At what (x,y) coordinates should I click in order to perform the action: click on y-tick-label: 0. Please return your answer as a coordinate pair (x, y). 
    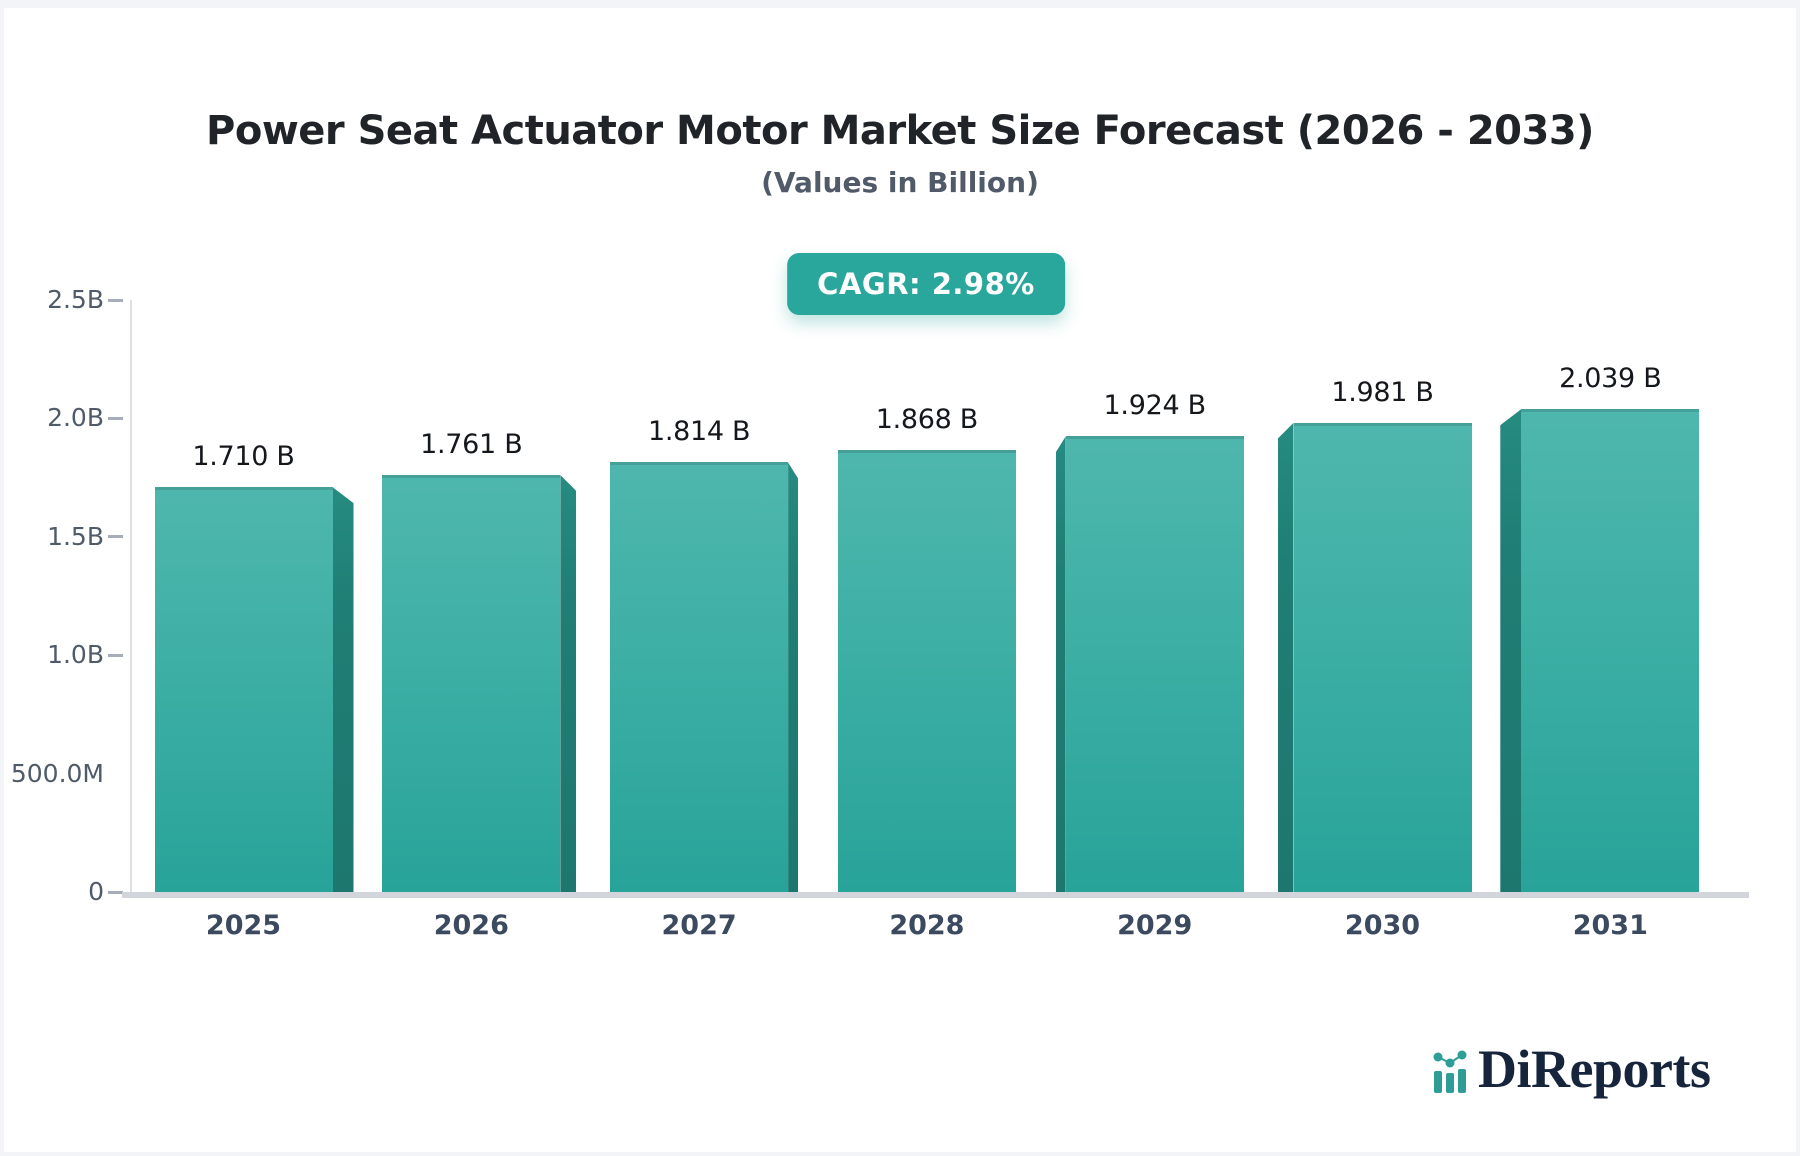
    Looking at the image, I should click on (96, 891).